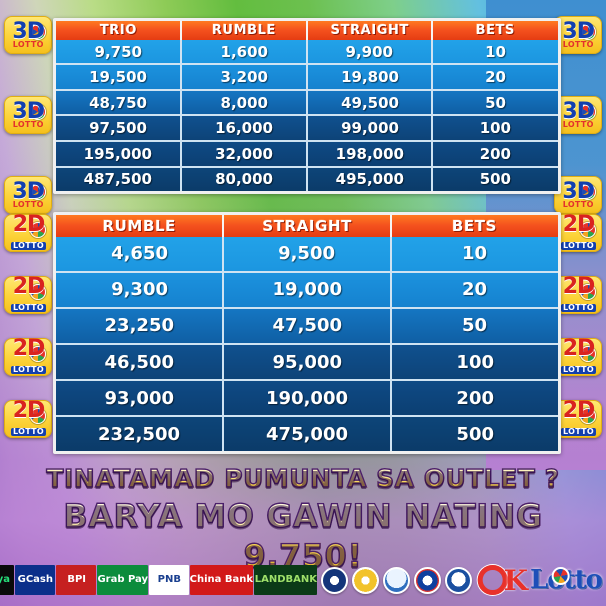 This screenshot has height=606, width=606. I want to click on ok-lotto-wordmark: Lotto, so click(566, 580).